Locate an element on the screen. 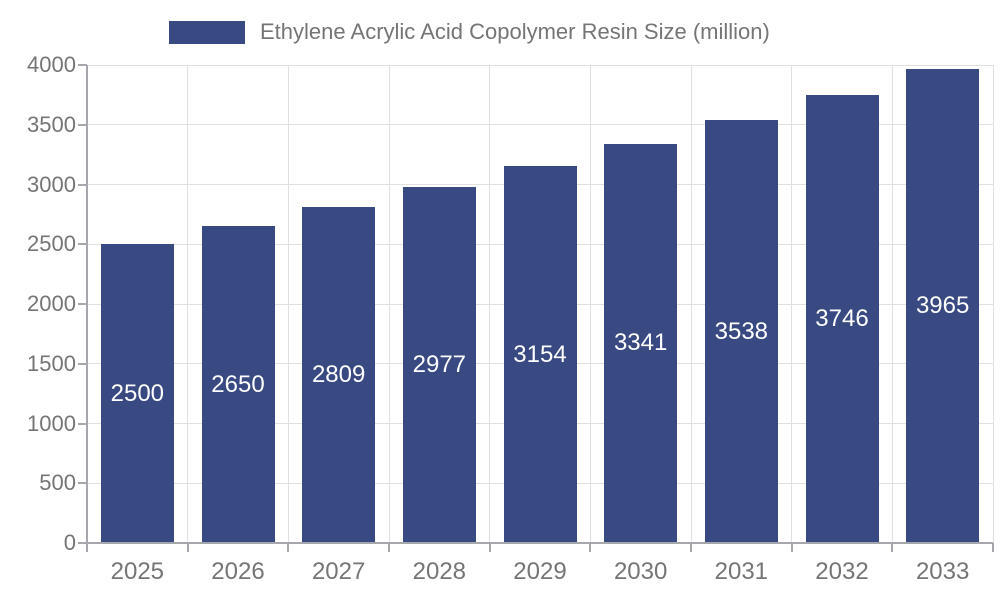 The height and width of the screenshot is (600, 1000). bar: 2809 is located at coordinates (339, 375).